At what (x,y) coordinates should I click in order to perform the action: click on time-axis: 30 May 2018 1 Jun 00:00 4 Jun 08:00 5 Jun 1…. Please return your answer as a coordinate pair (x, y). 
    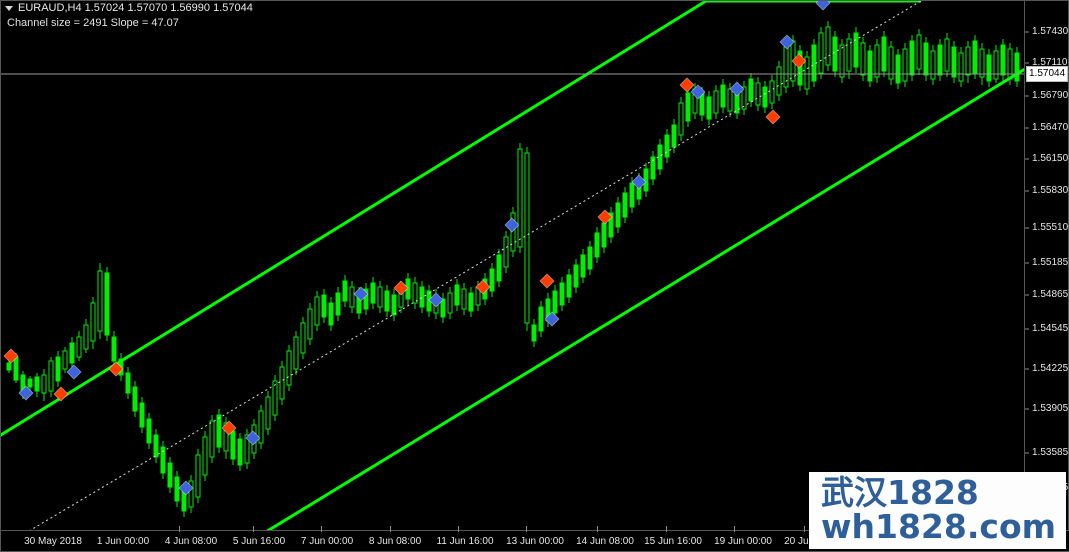
    Looking at the image, I should click on (535, 538).